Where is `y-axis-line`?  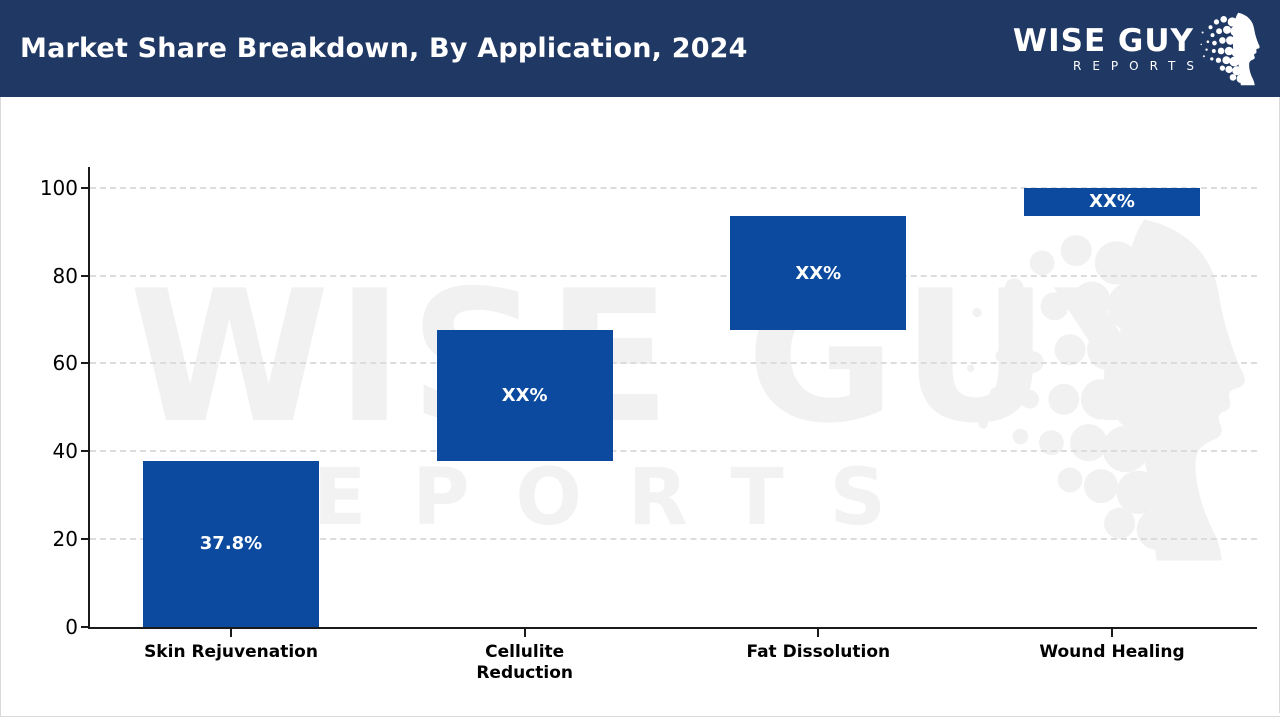 y-axis-line is located at coordinates (89, 398).